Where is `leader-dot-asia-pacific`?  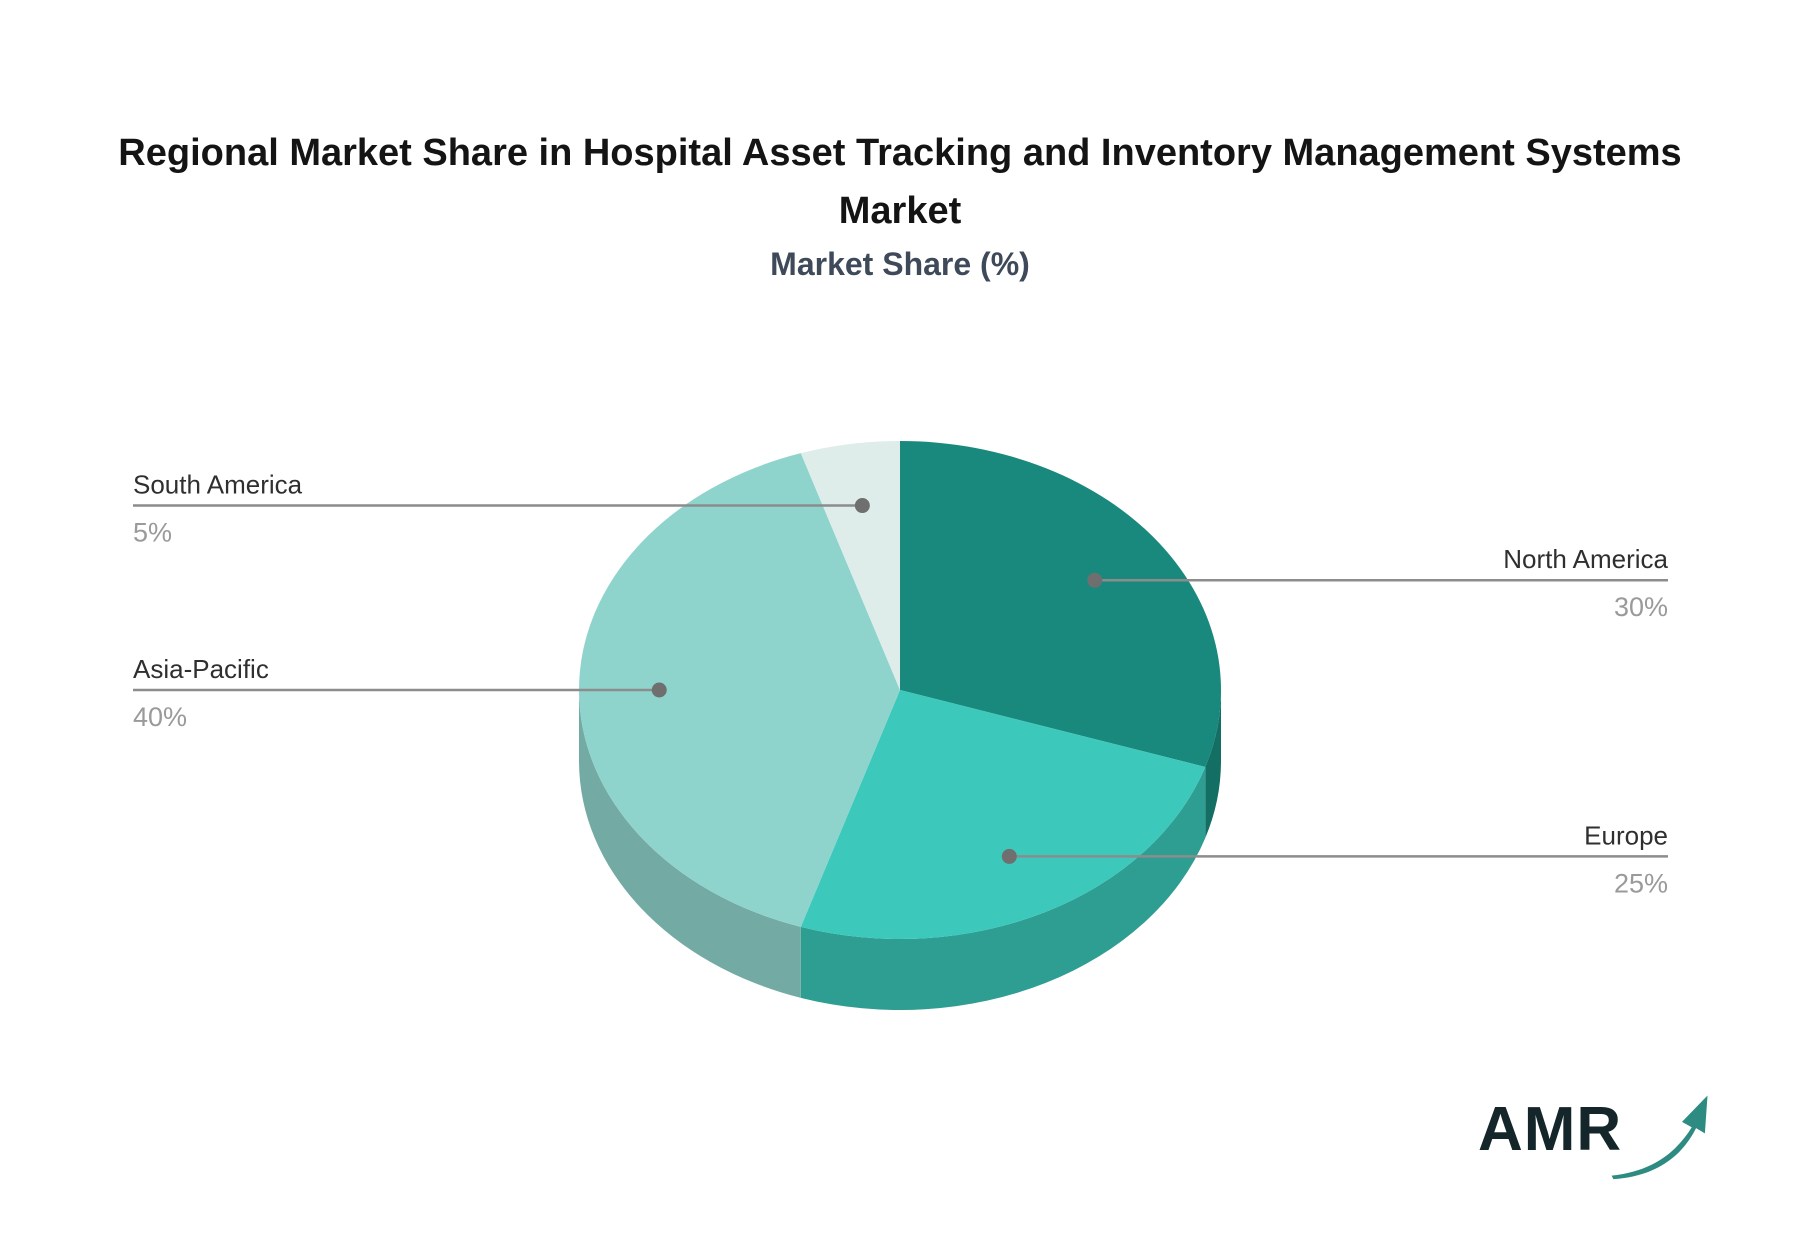 leader-dot-asia-pacific is located at coordinates (659, 690).